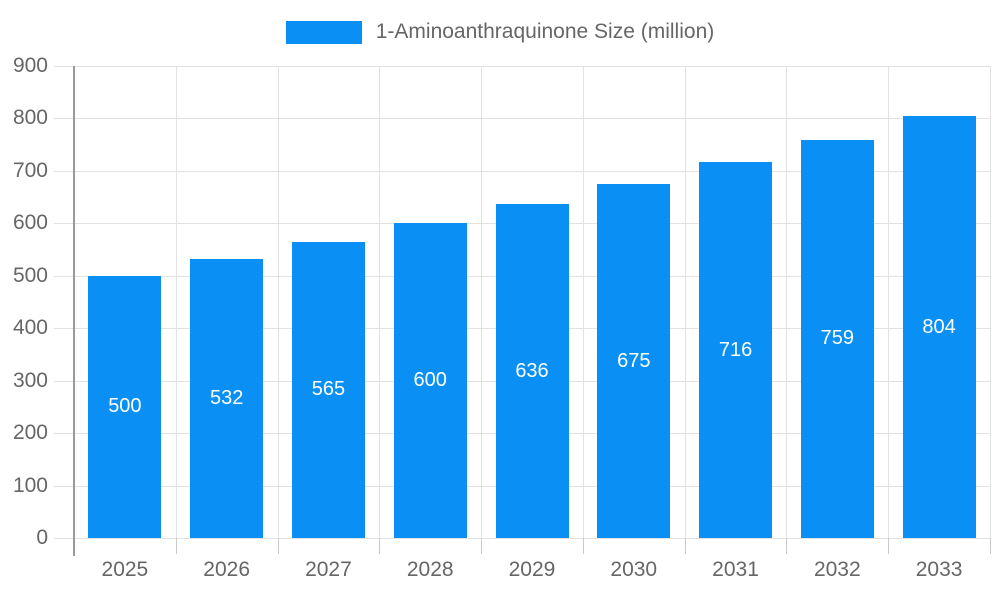 The width and height of the screenshot is (1000, 600). Describe the element at coordinates (735, 569) in the screenshot. I see `x-axis-label: 2031` at that location.